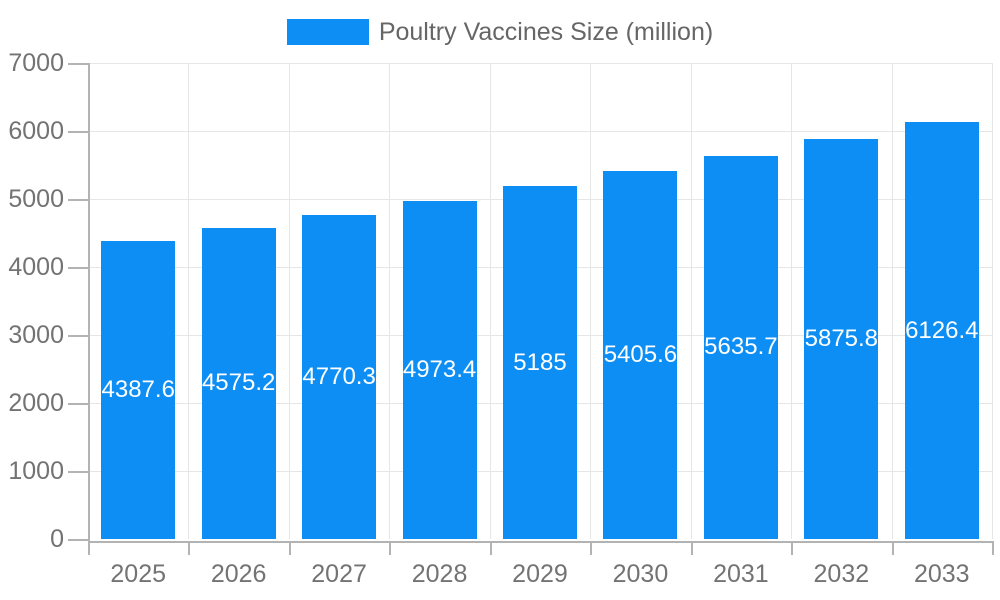  Describe the element at coordinates (546, 31) in the screenshot. I see `legend-label: Poultry Vaccines Size (million)` at that location.